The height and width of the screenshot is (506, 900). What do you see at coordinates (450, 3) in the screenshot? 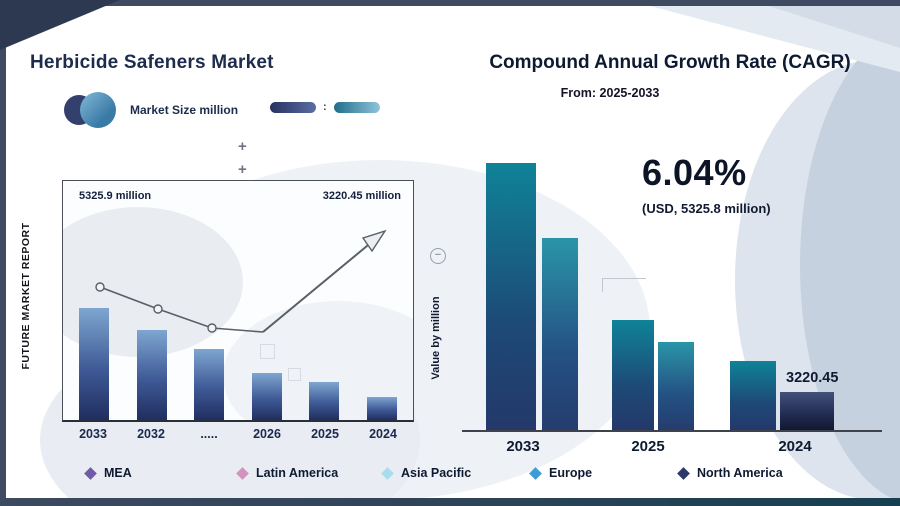
I see `top-border` at bounding box center [450, 3].